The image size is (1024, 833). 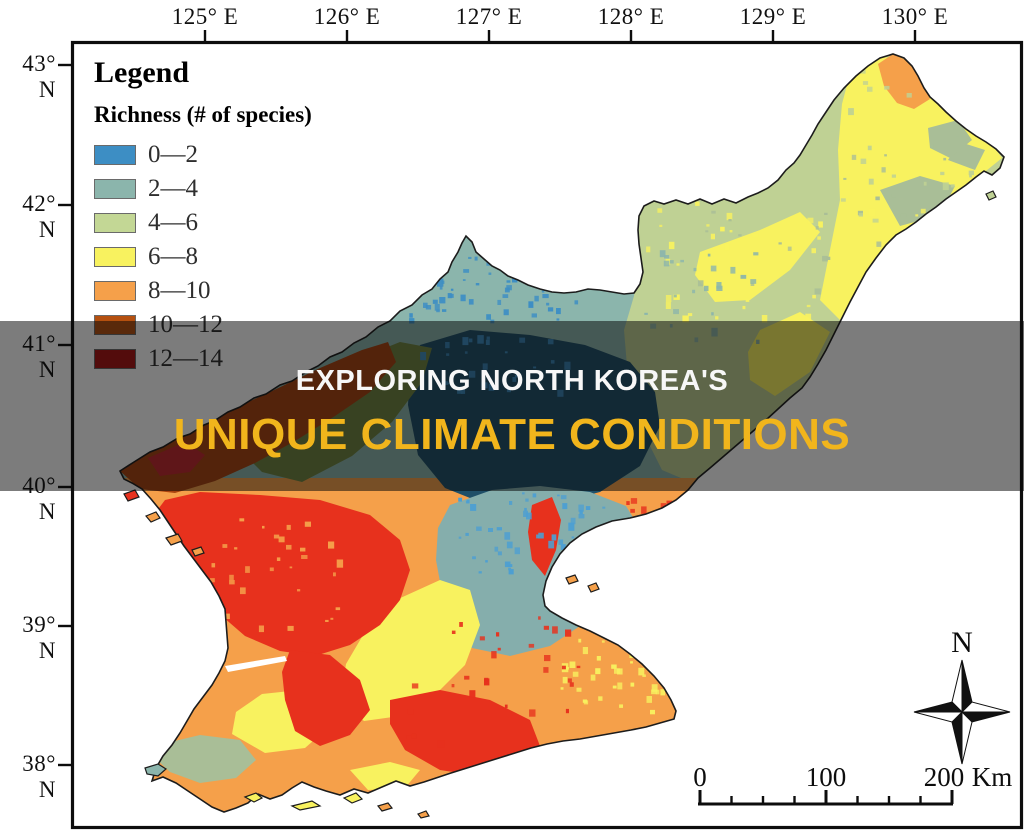 What do you see at coordinates (700, 777) in the screenshot?
I see `scale-label-0: 0` at bounding box center [700, 777].